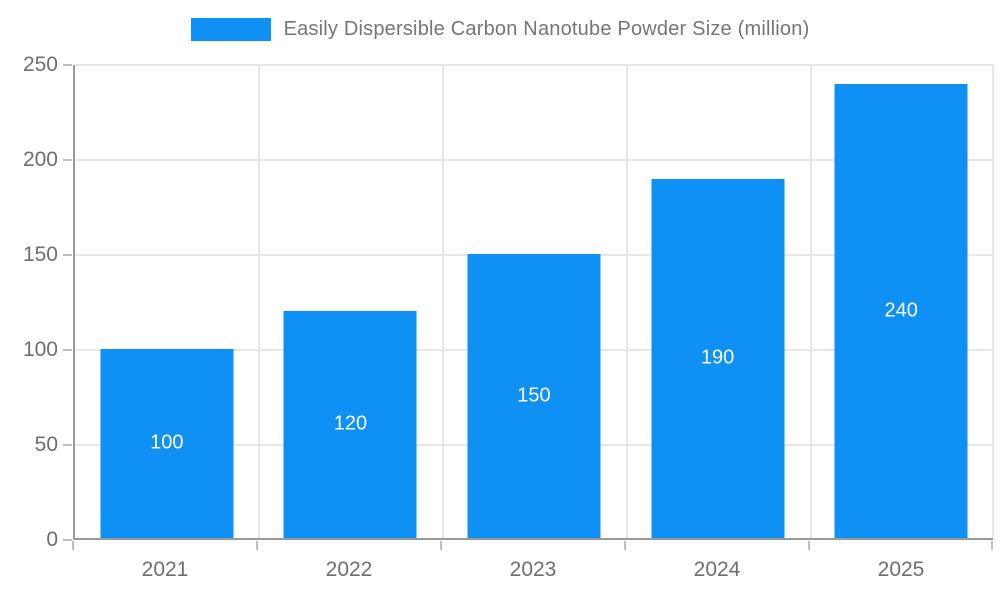  I want to click on y-axis-tick-label: 50, so click(46, 444).